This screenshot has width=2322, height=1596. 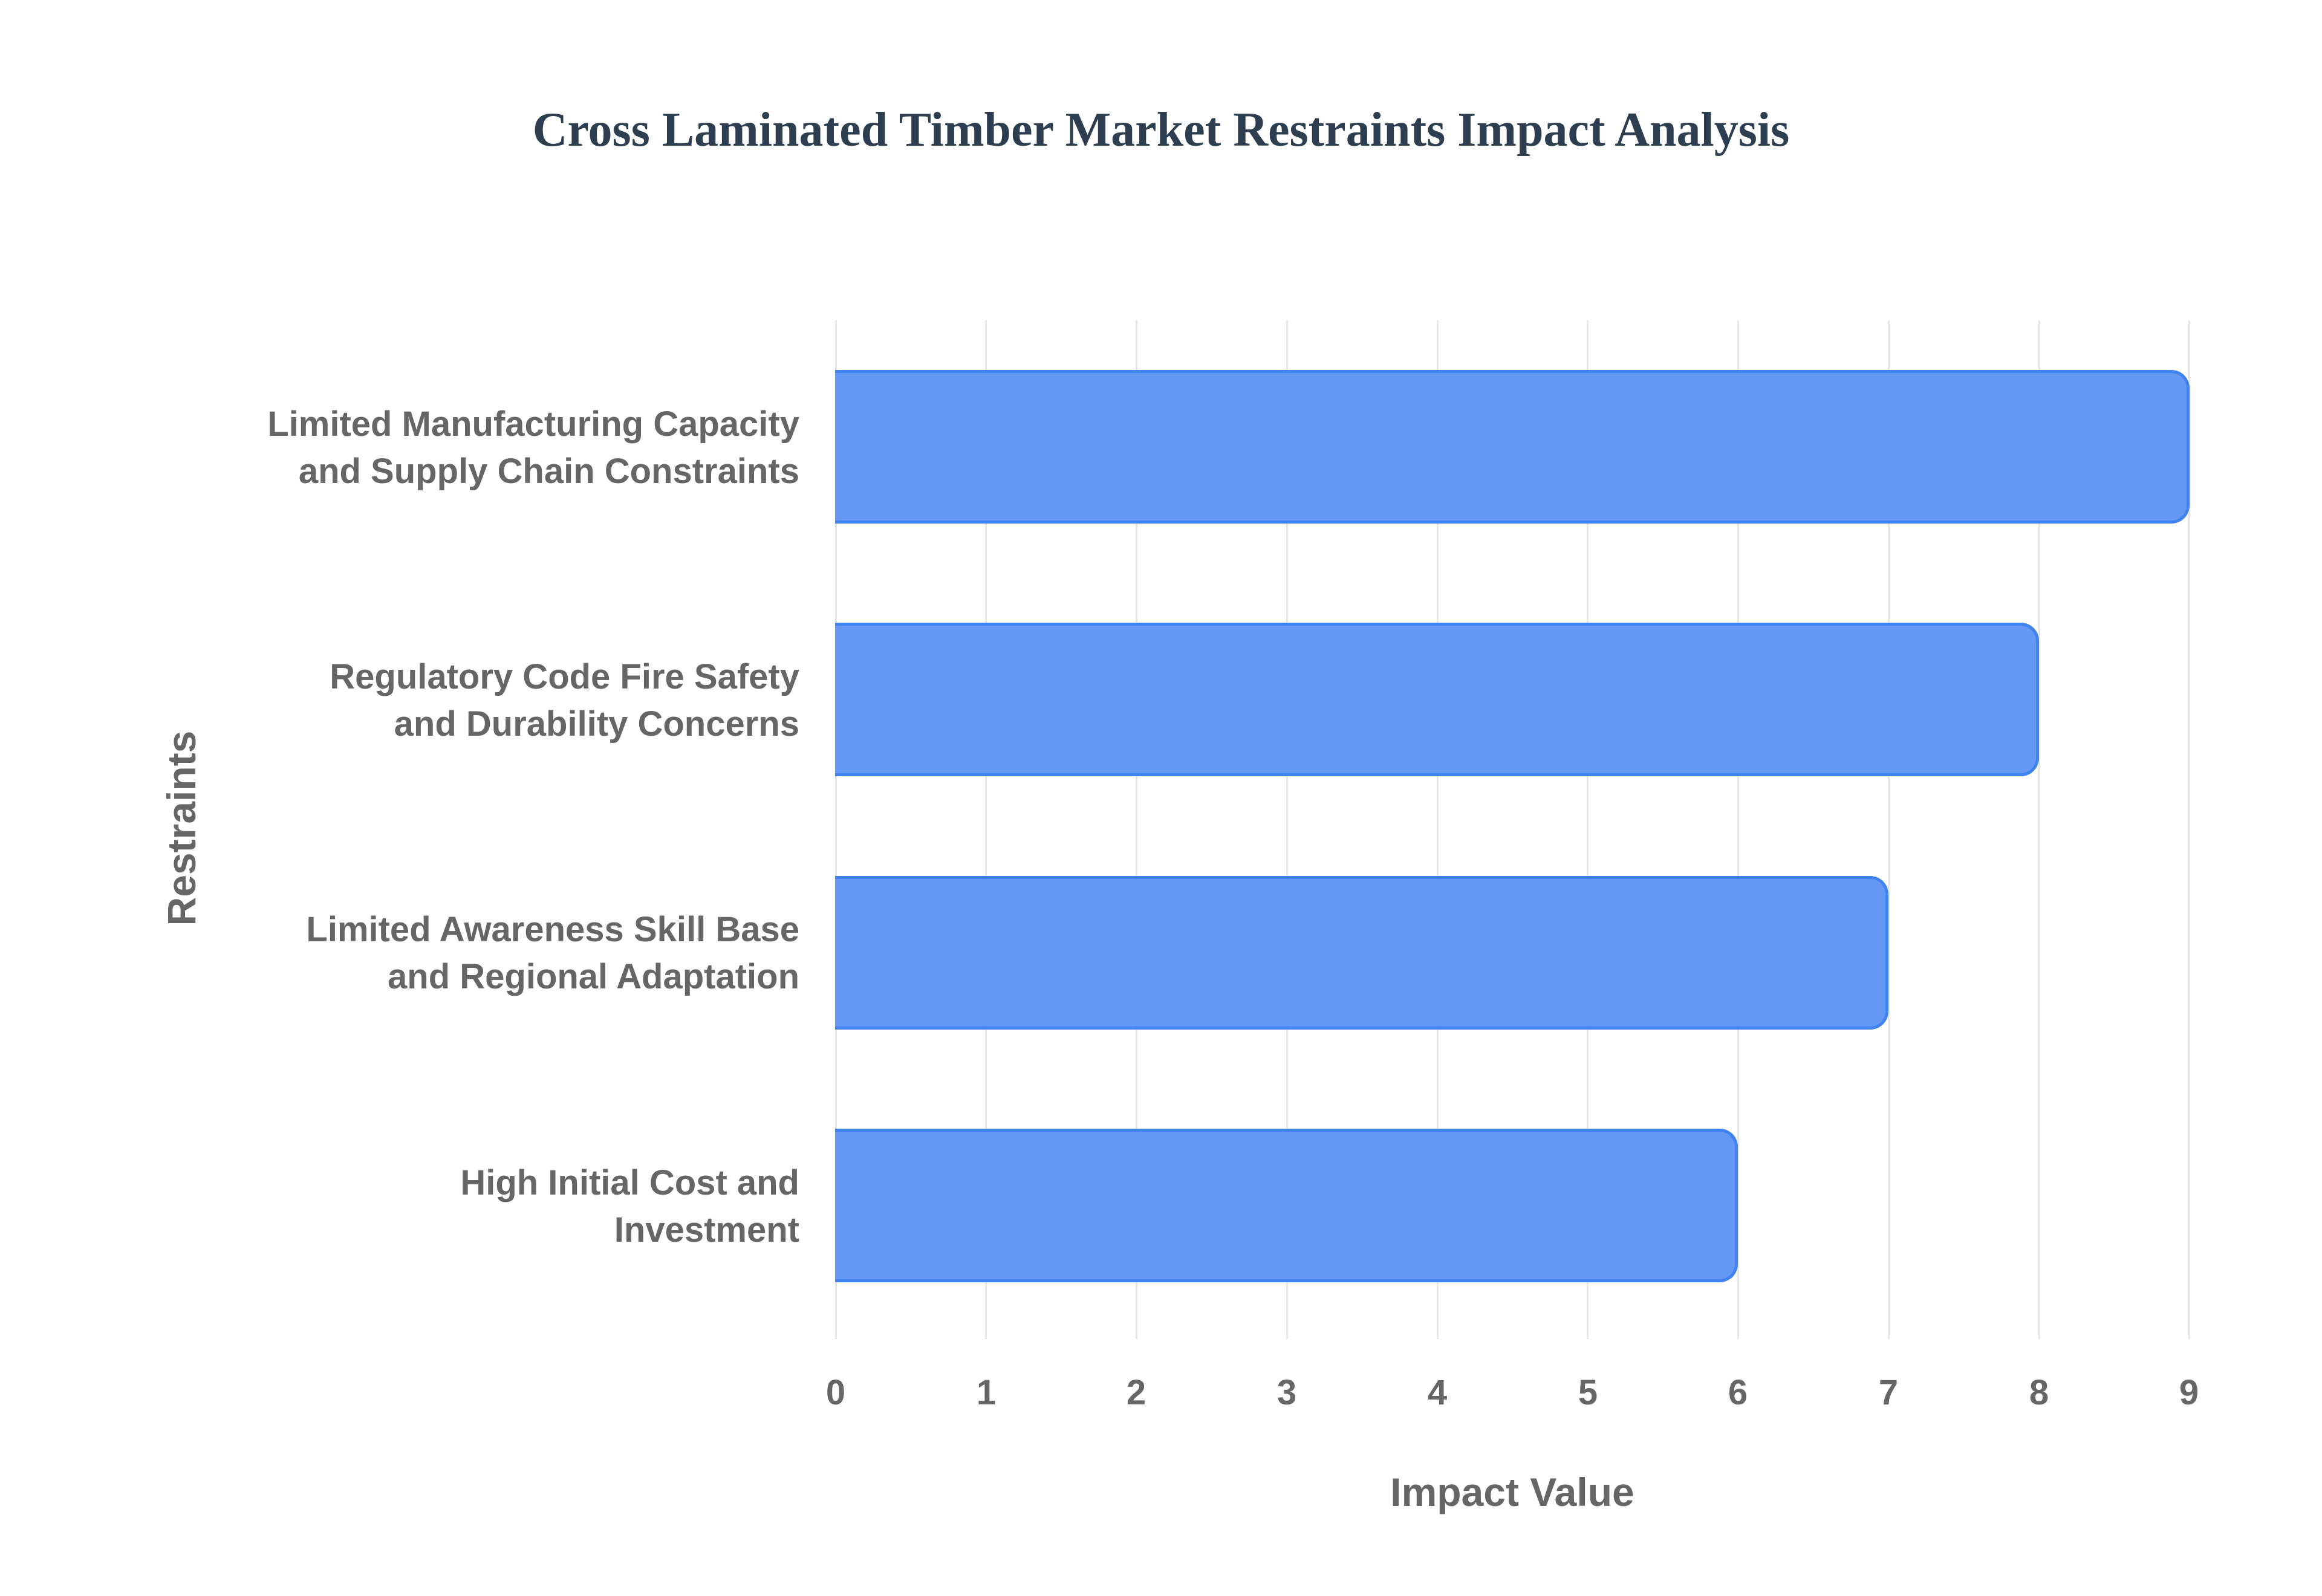 I want to click on category-label-line: Investment, so click(x=706, y=1230).